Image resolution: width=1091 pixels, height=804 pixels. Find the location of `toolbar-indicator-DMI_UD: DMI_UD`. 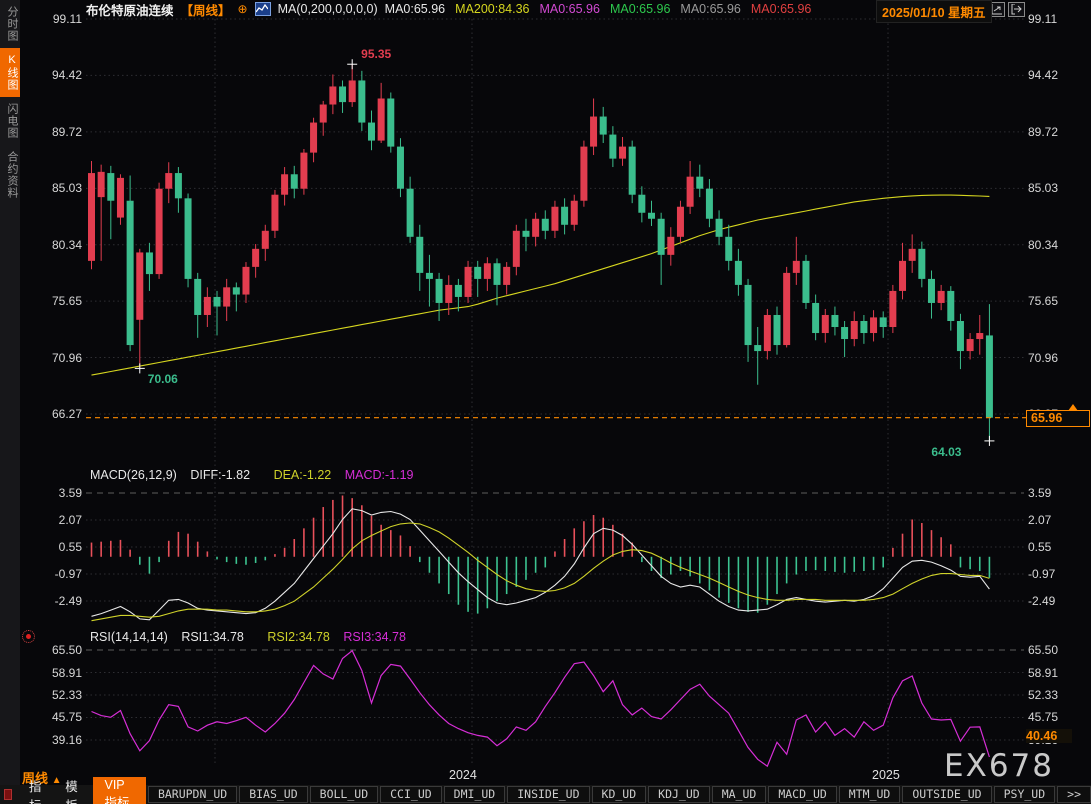

toolbar-indicator-DMI_UD: DMI_UD is located at coordinates (474, 794).